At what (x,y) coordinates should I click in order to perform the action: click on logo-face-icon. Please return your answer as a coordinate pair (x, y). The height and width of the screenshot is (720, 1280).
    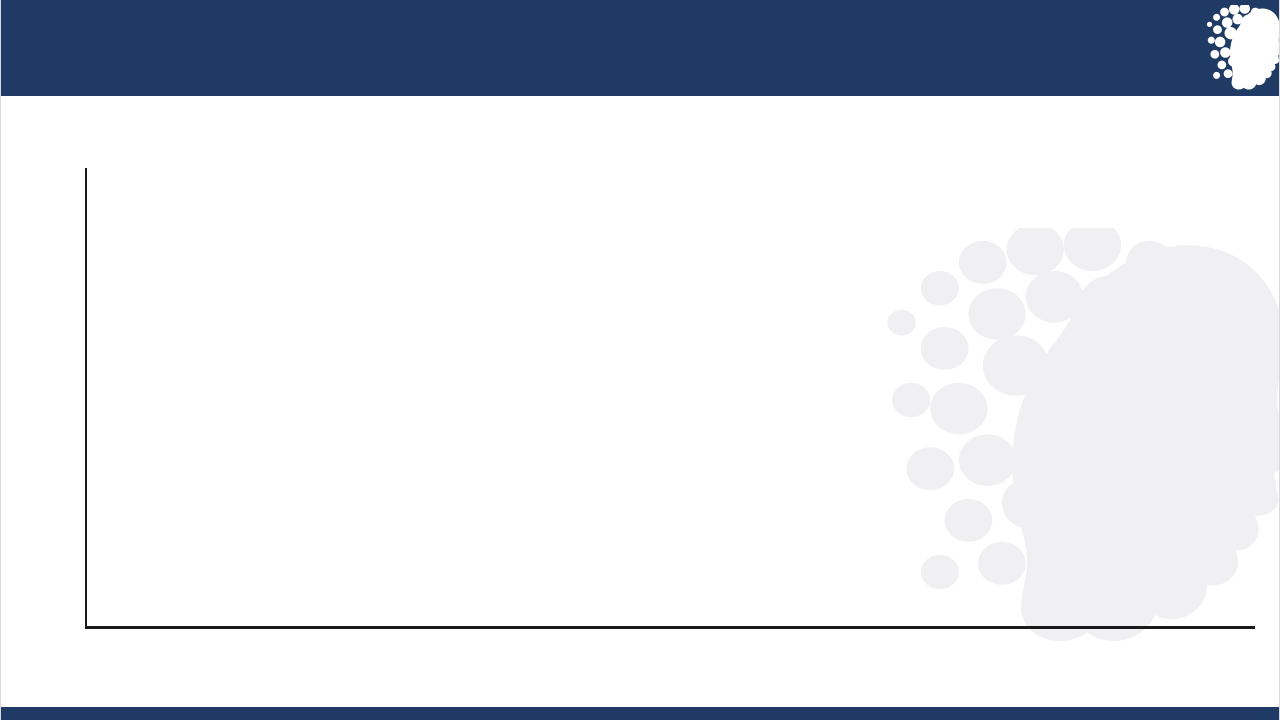
    Looking at the image, I should click on (1242, 47).